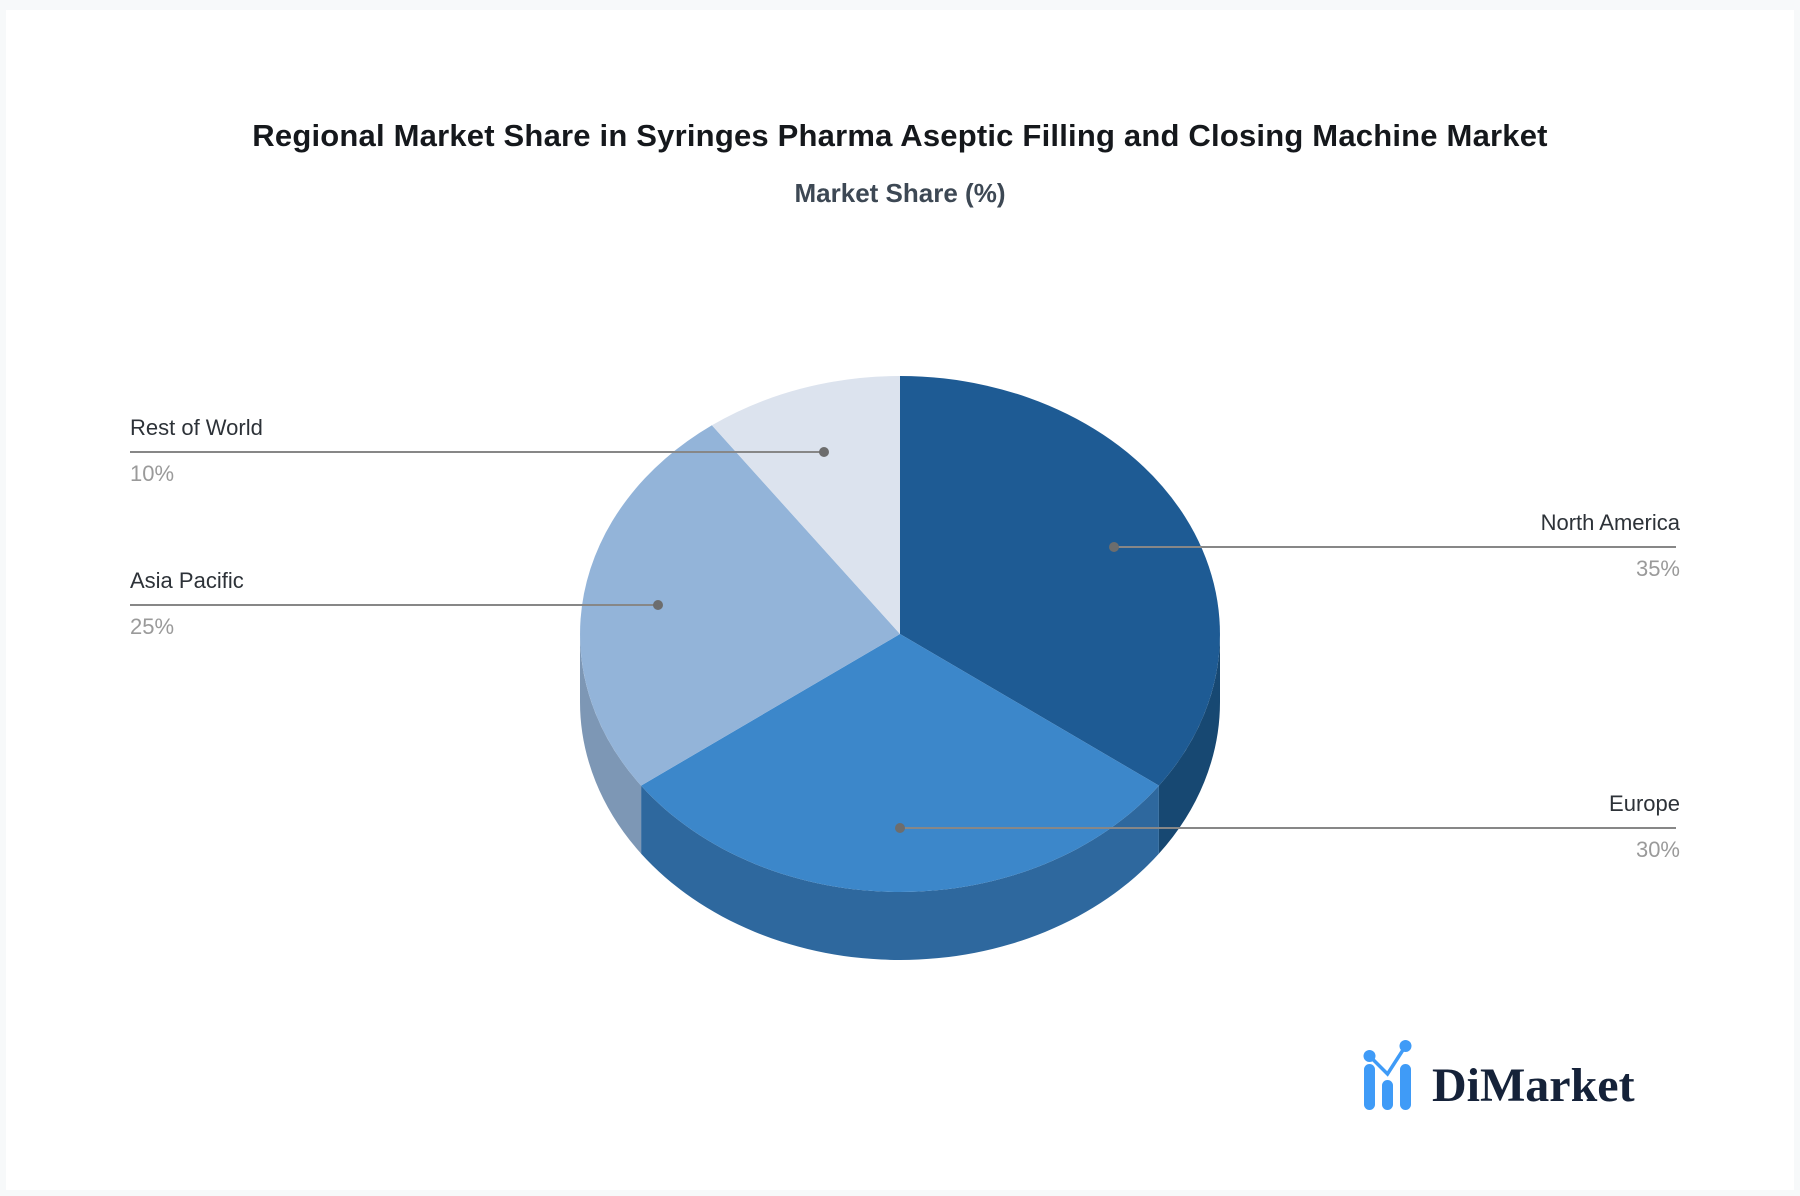  What do you see at coordinates (900, 872) in the screenshot?
I see `pie-side-europe` at bounding box center [900, 872].